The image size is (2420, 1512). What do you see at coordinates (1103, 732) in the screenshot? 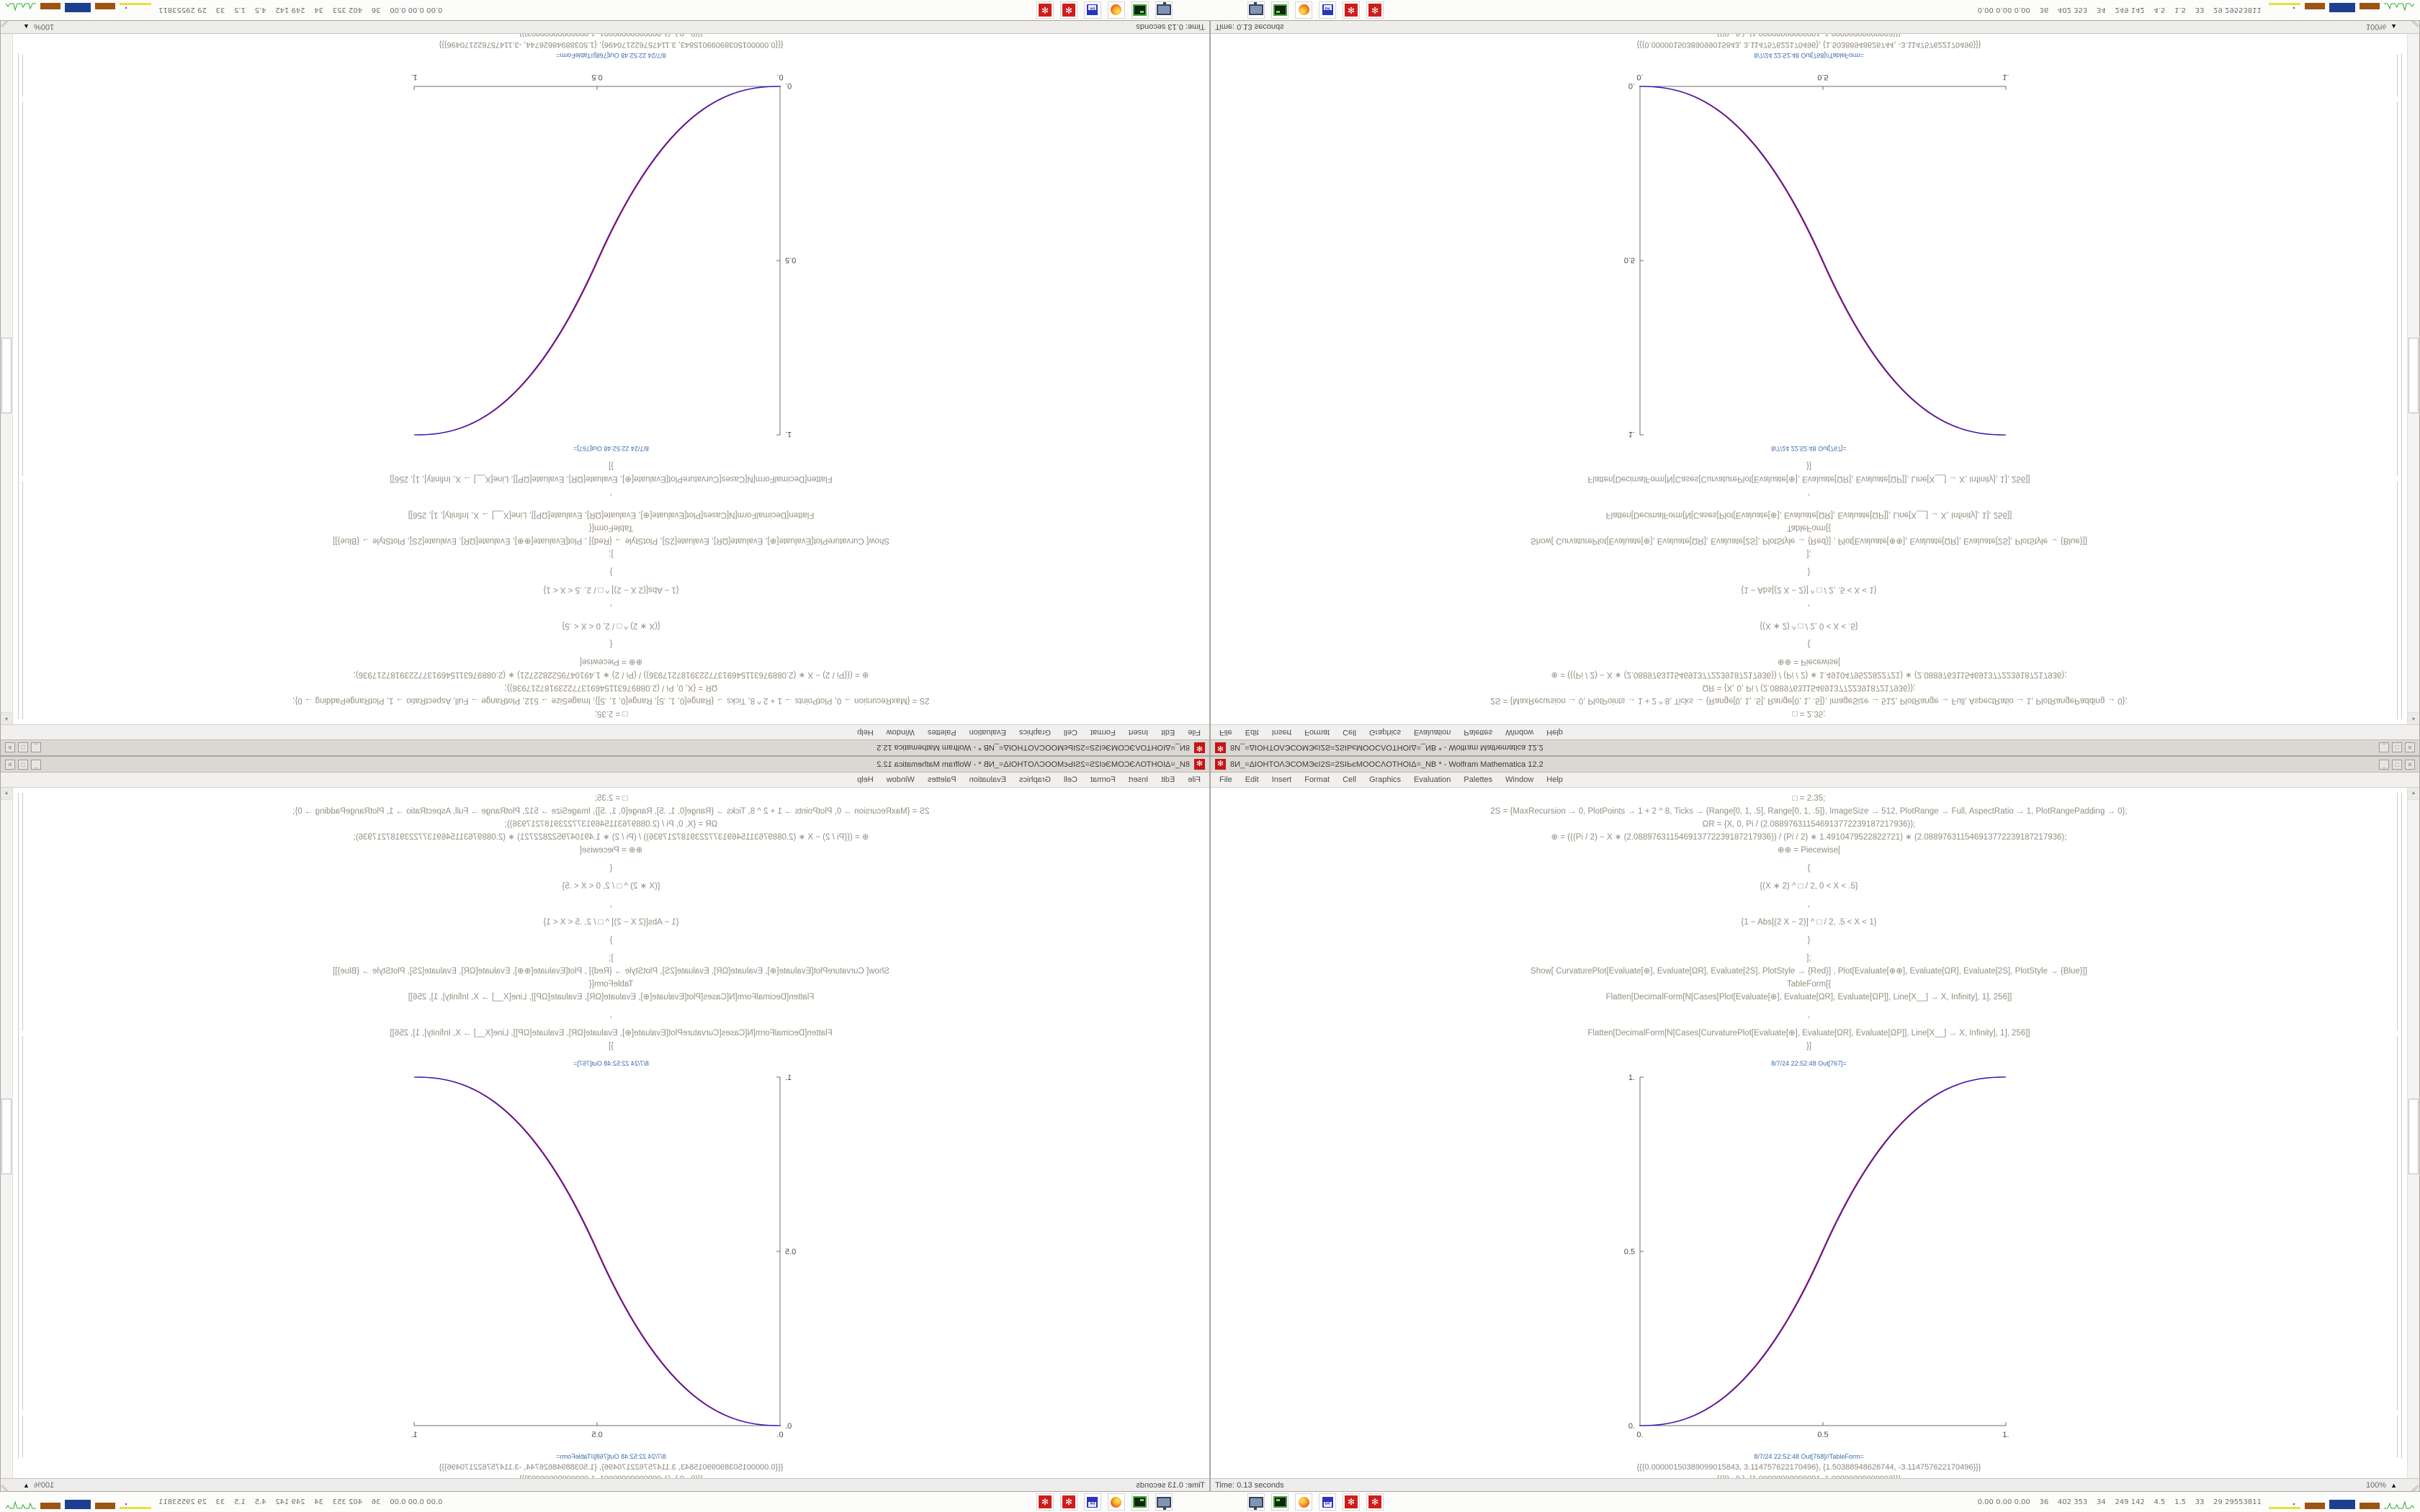
I see `menu-format: Format` at bounding box center [1103, 732].